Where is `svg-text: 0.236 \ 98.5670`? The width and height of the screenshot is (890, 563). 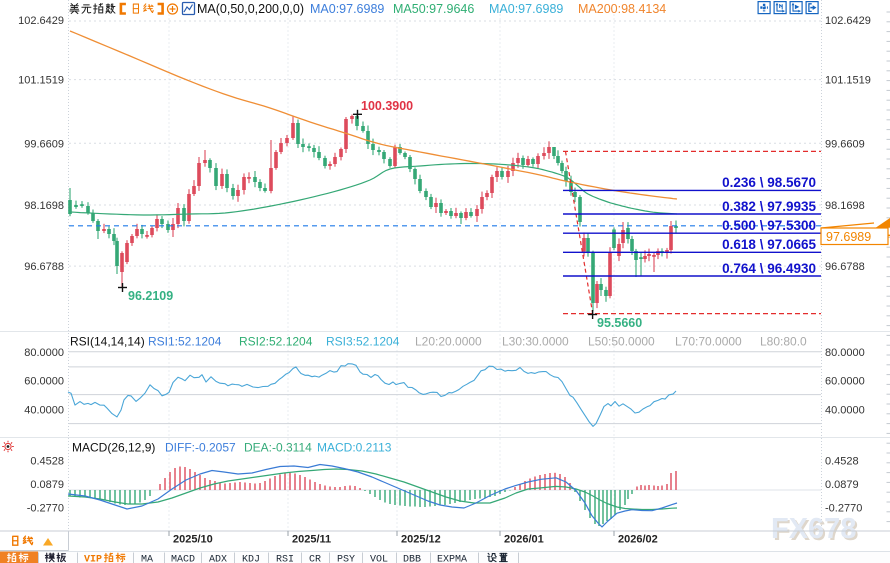 svg-text: 0.236 \ 98.5670 is located at coordinates (769, 182).